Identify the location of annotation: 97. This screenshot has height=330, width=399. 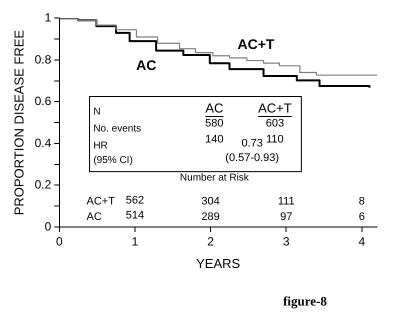
(286, 216).